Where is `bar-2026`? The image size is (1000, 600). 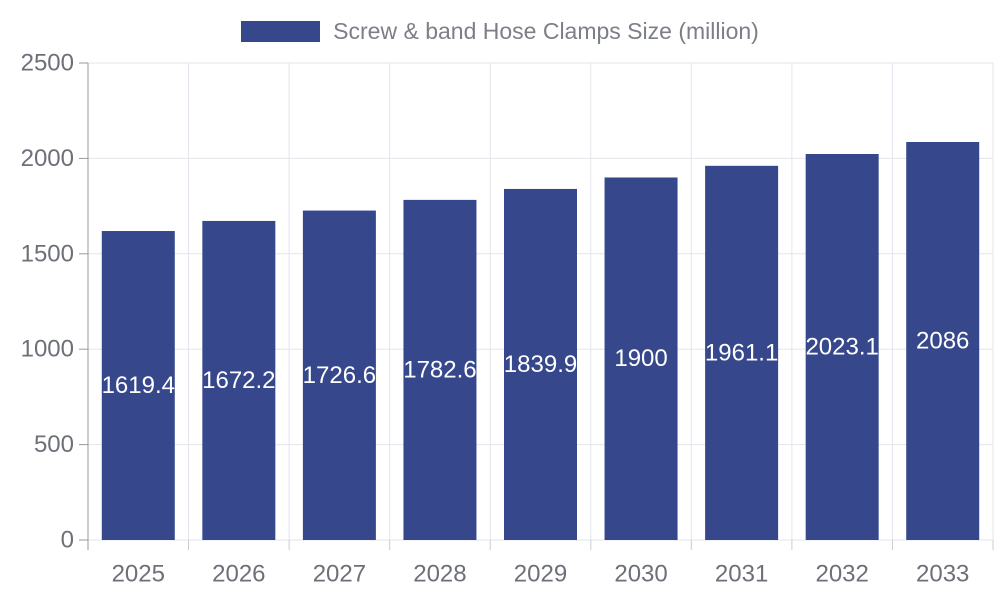 bar-2026 is located at coordinates (239, 380).